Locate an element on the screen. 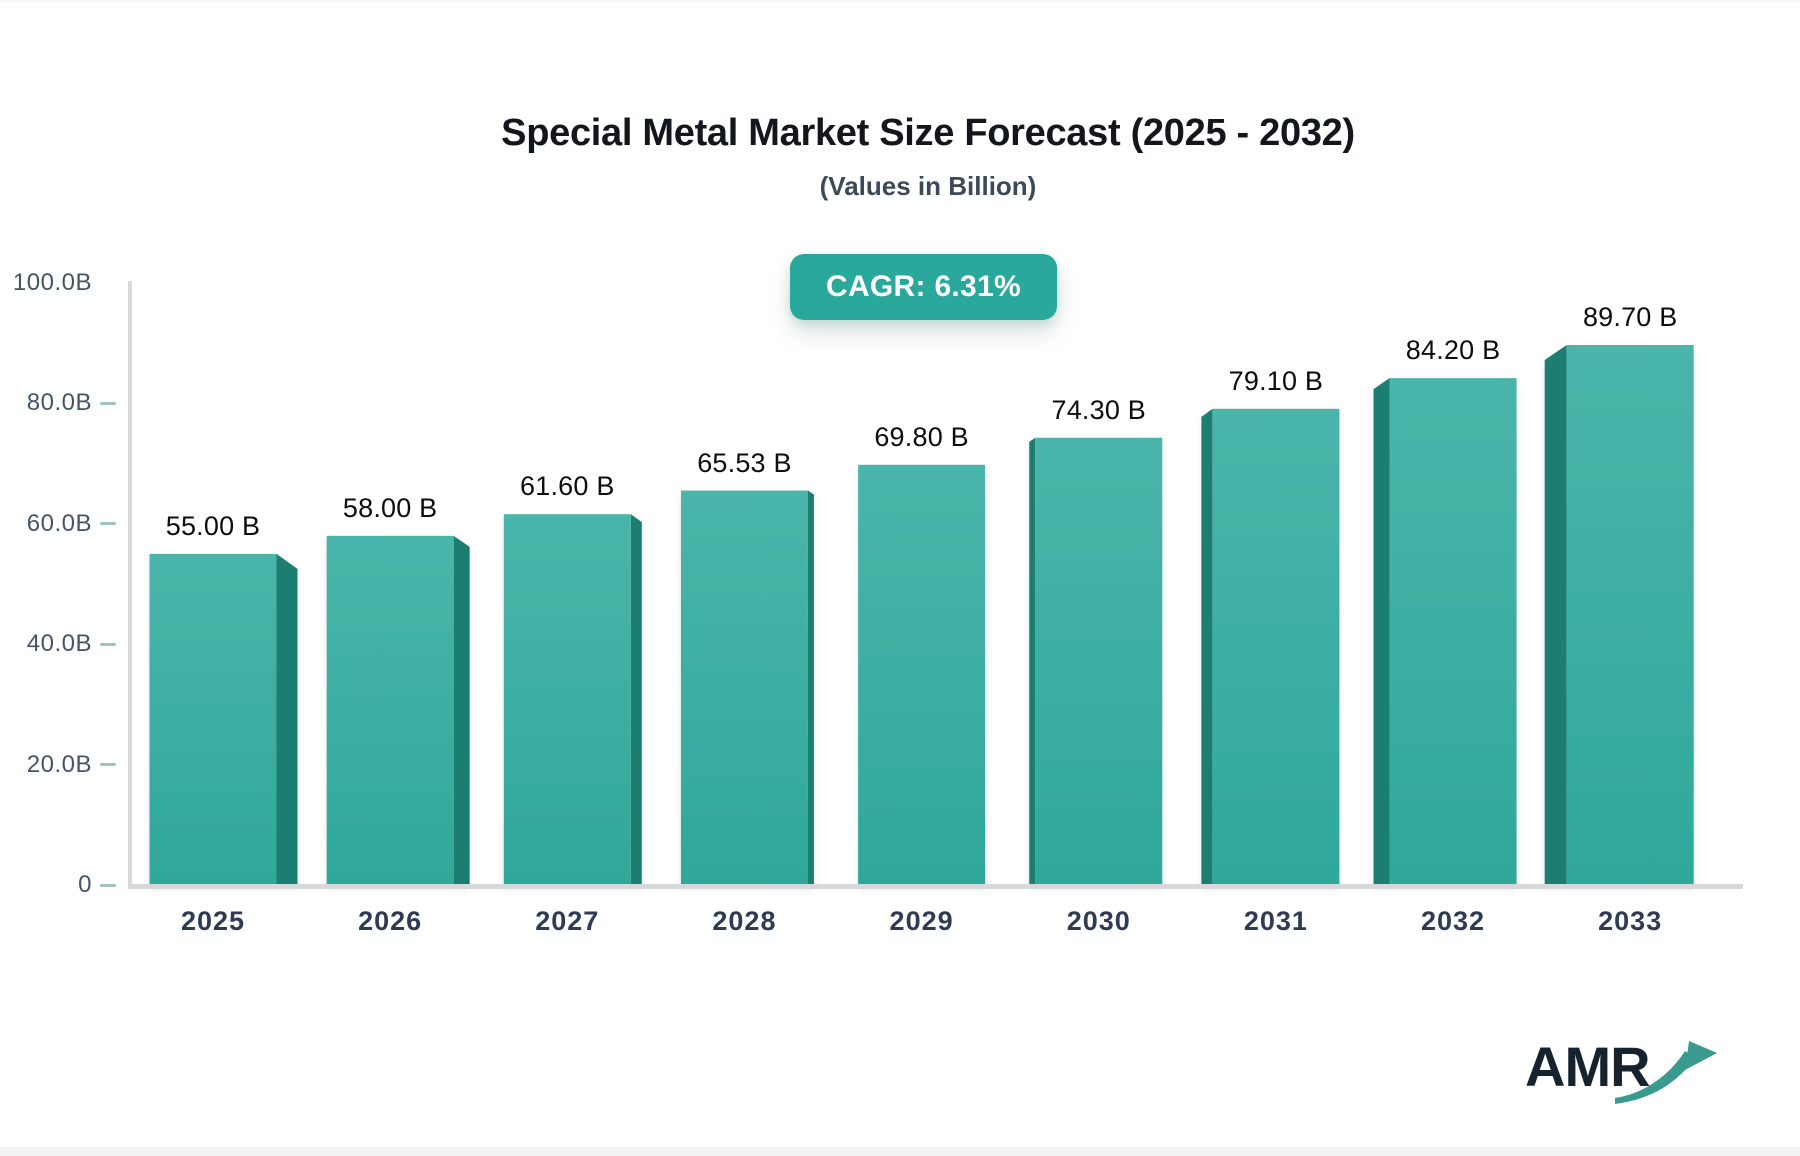  x-year-label: 2027 is located at coordinates (567, 921).